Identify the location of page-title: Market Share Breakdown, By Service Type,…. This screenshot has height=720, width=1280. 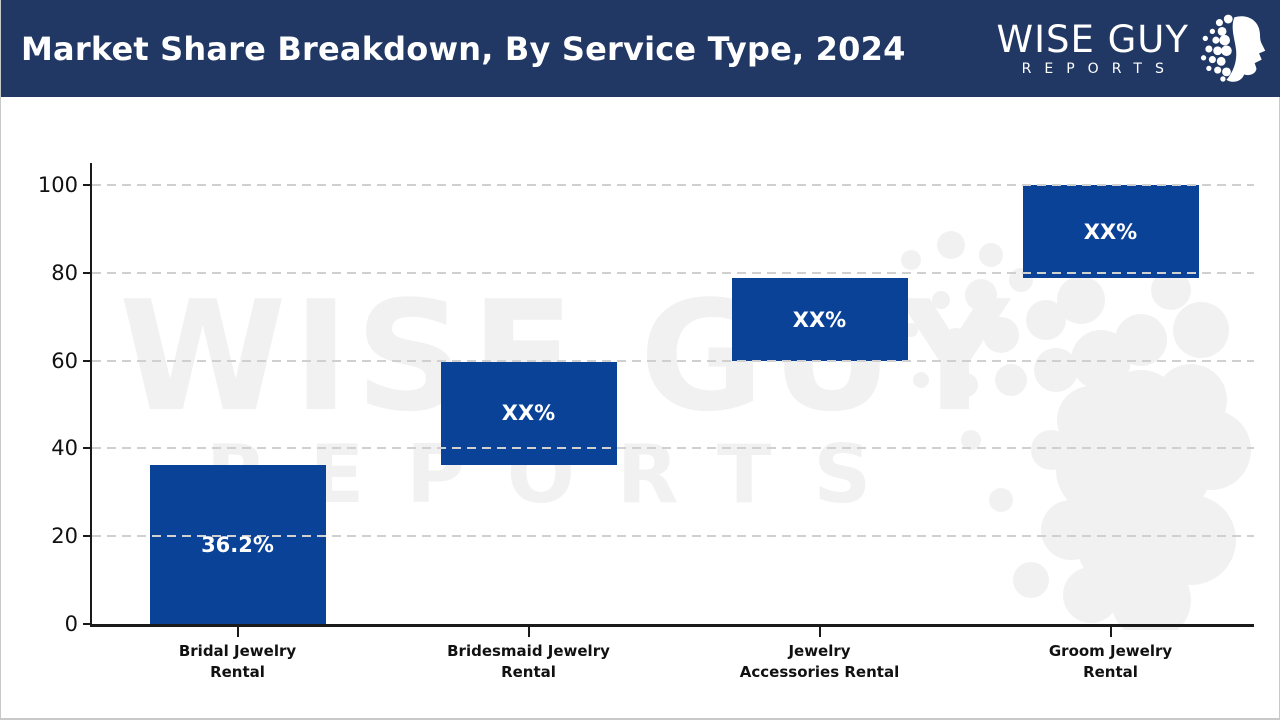
(463, 48).